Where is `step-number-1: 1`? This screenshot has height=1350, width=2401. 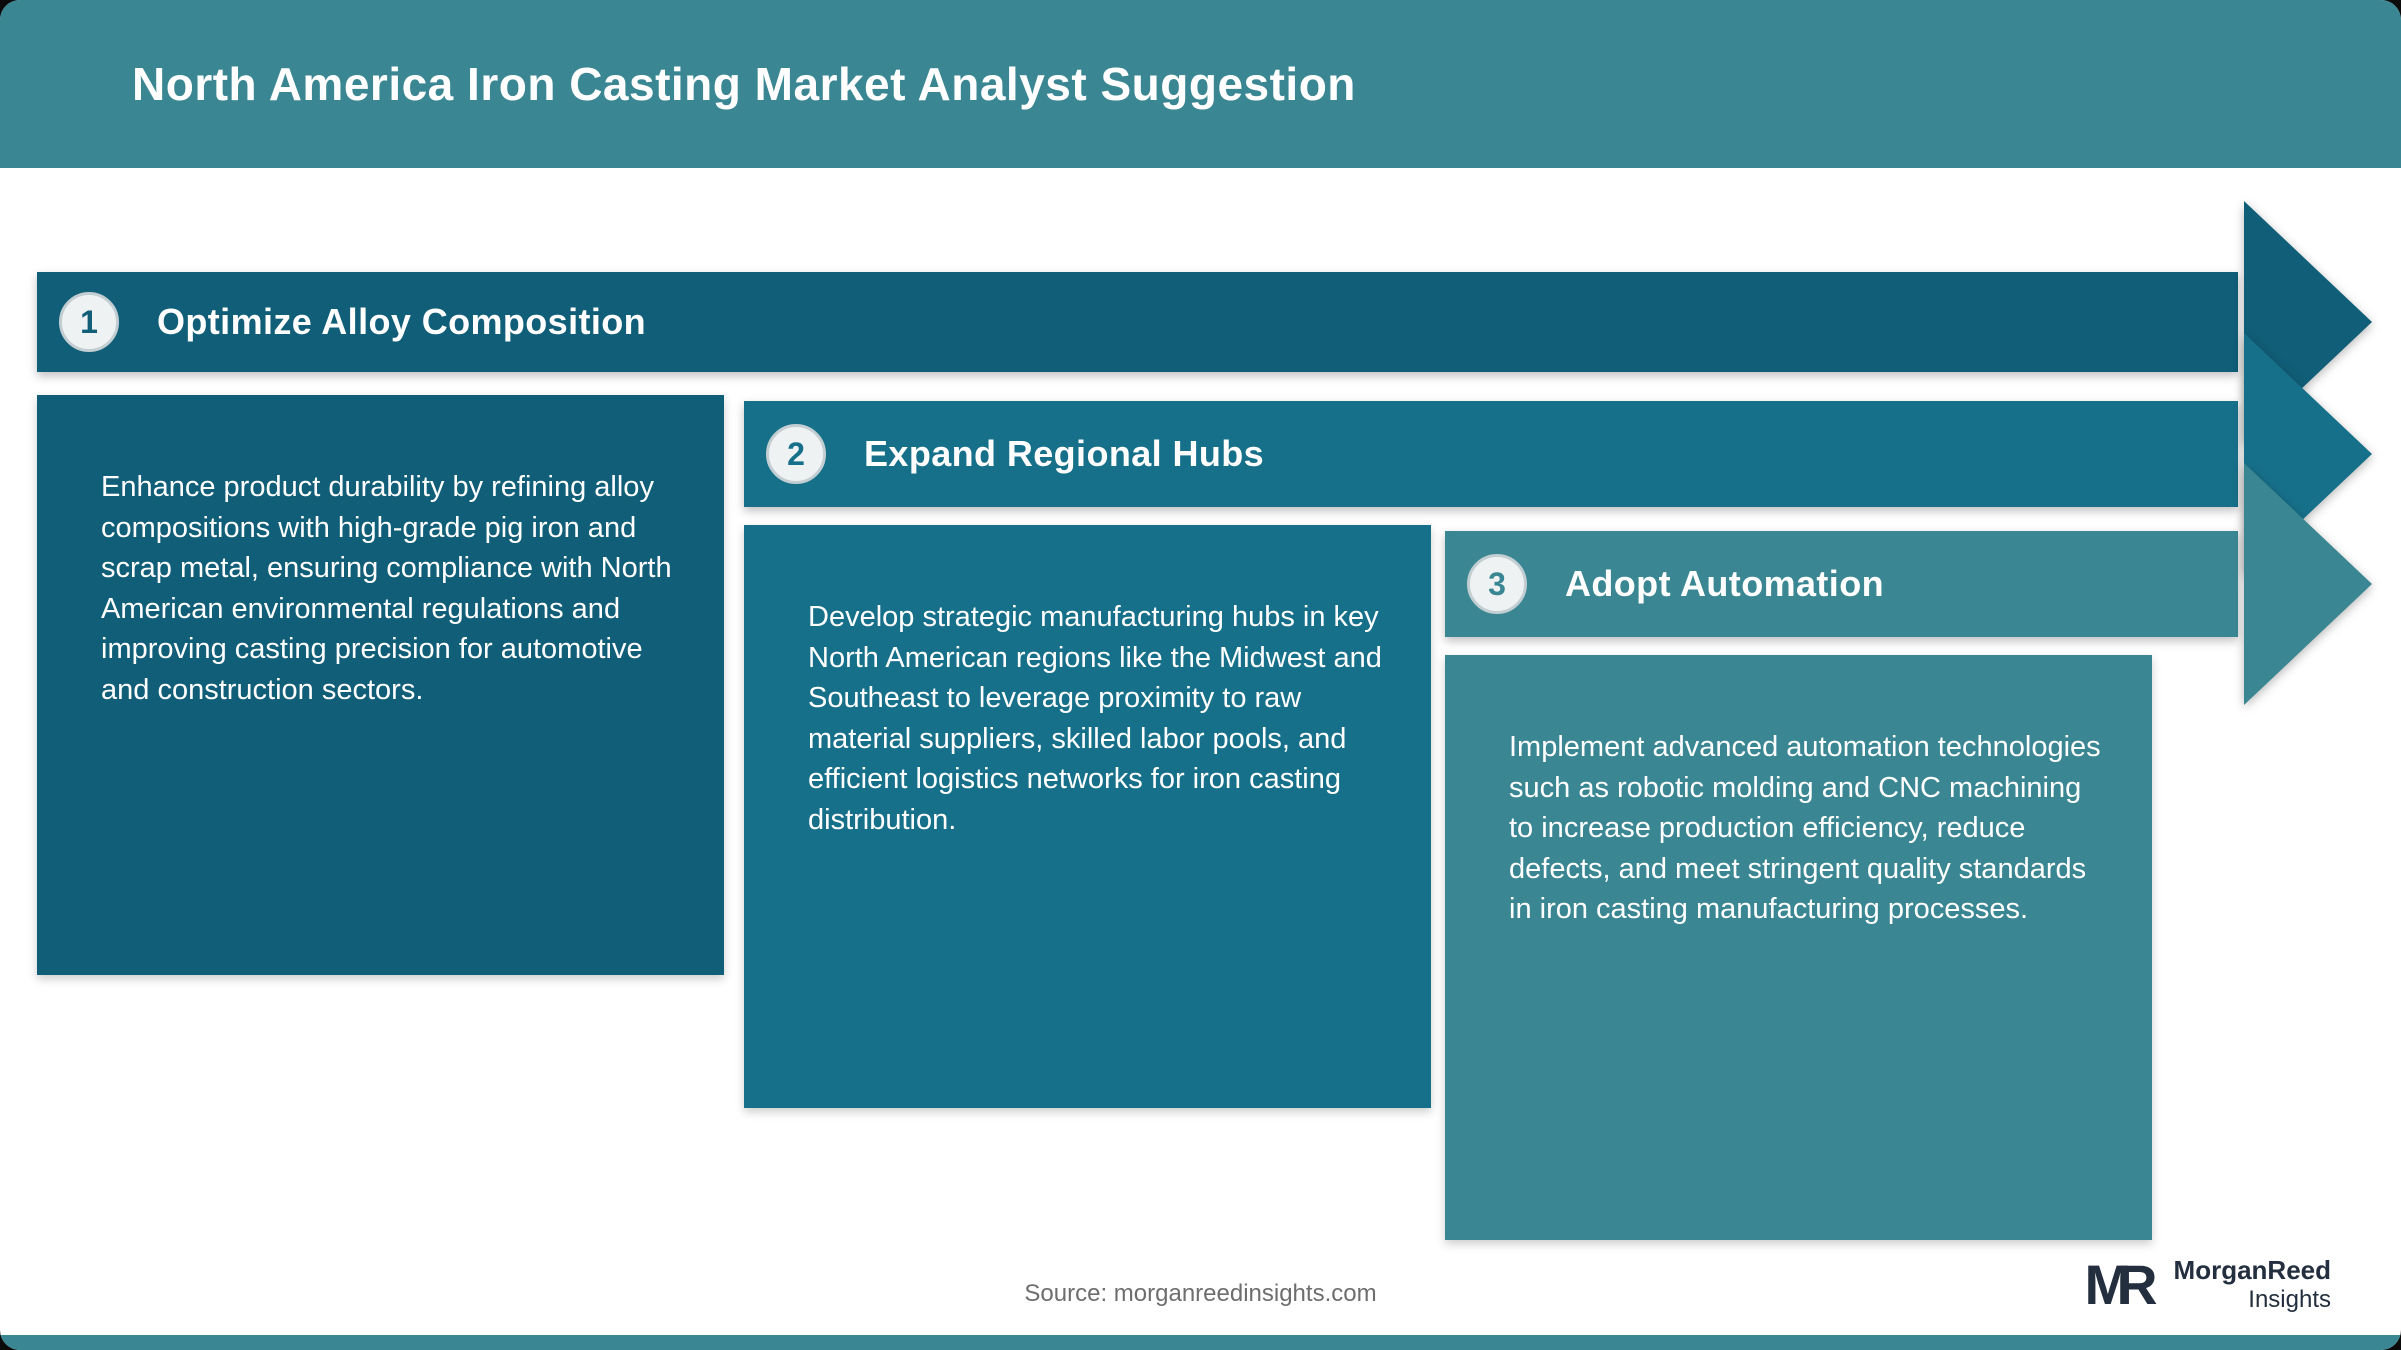 step-number-1: 1 is located at coordinates (89, 321).